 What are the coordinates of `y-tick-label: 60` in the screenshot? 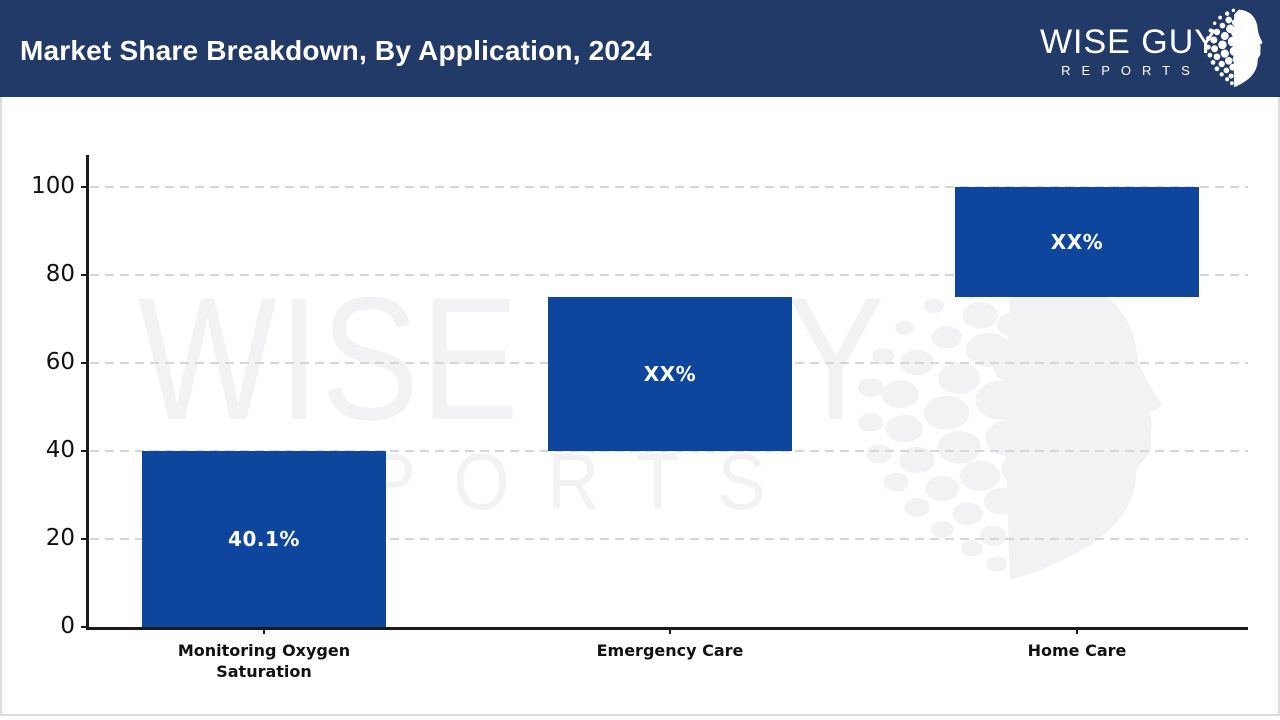 It's located at (60, 362).